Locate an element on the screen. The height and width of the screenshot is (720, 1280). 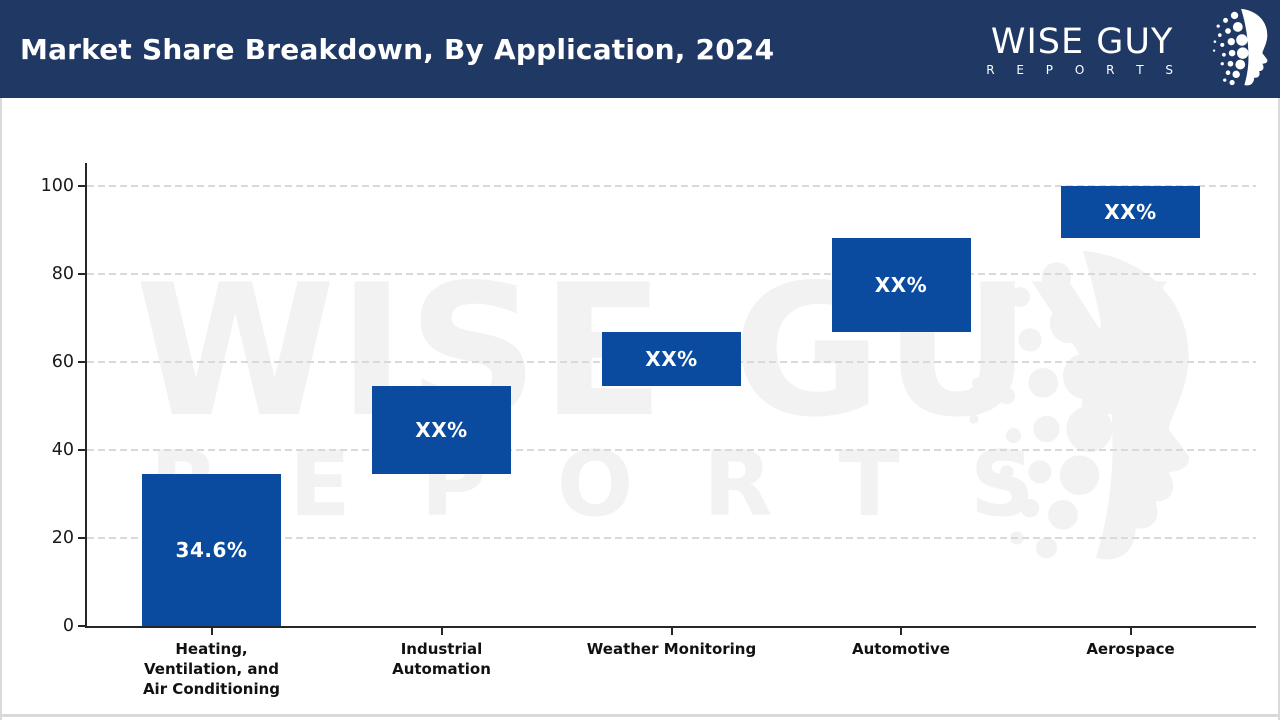
y-axis-line is located at coordinates (86, 395).